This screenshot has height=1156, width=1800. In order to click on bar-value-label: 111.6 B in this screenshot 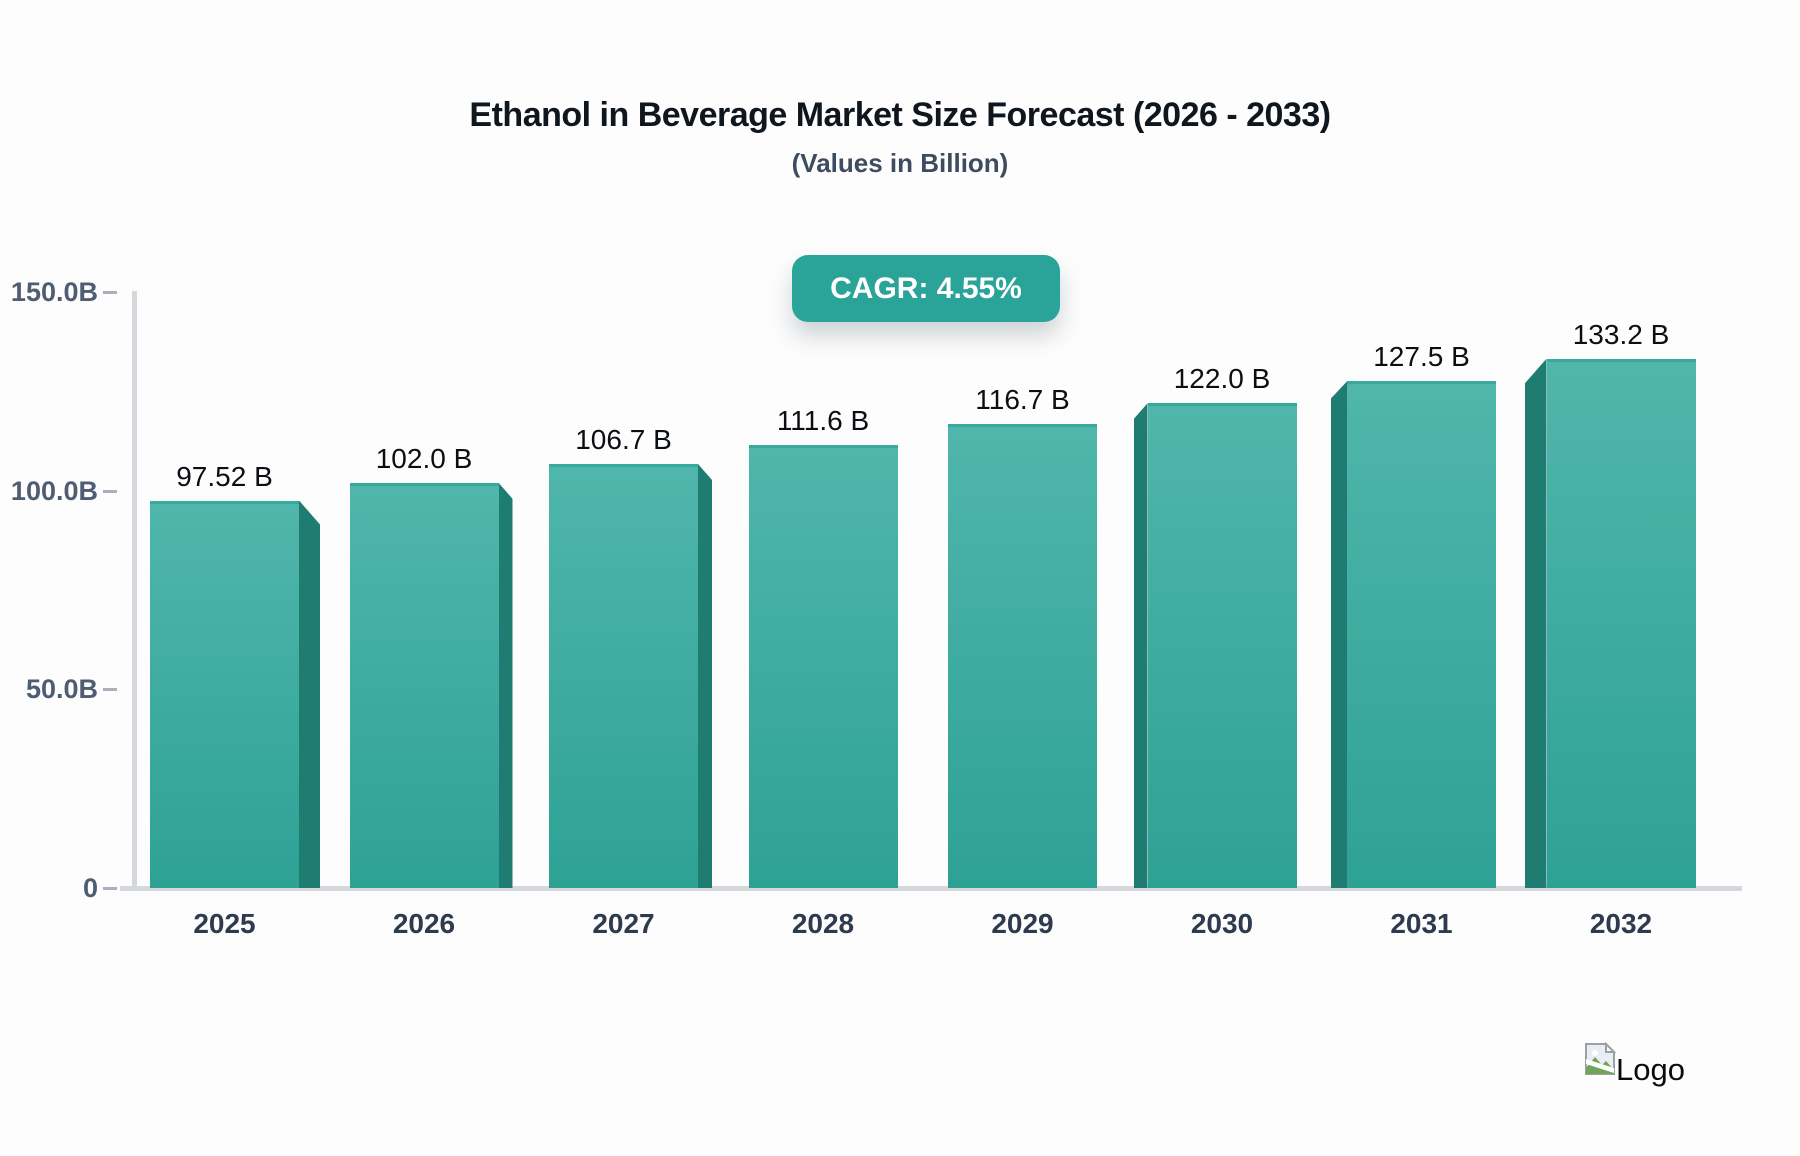, I will do `click(823, 420)`.